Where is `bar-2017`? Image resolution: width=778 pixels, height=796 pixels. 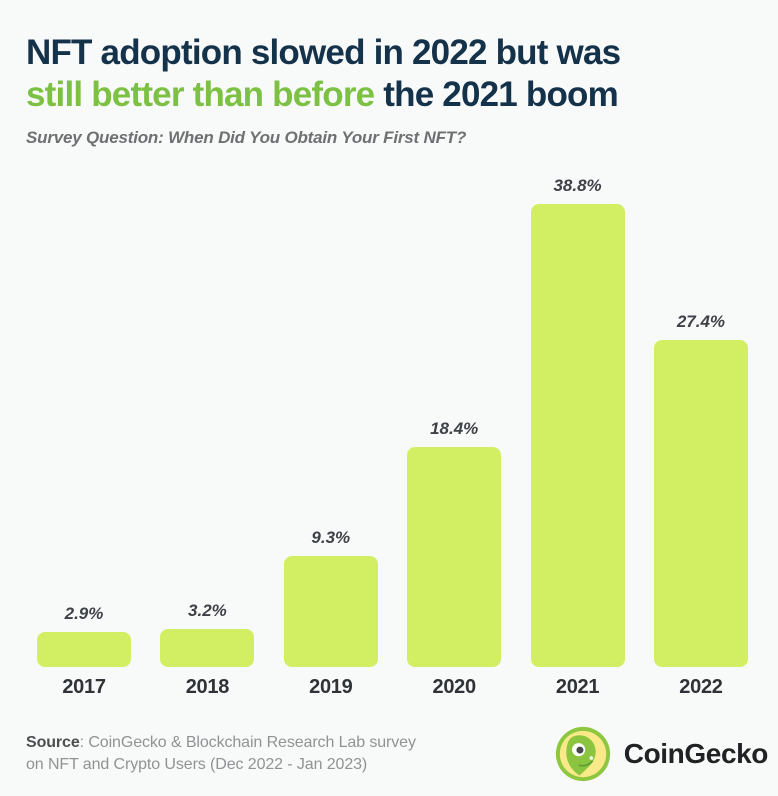 bar-2017 is located at coordinates (84, 649).